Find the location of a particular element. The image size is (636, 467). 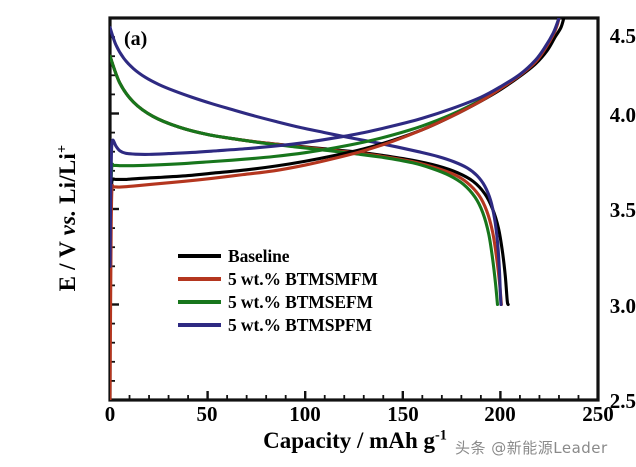

xtick-label: 250 is located at coordinates (598, 414).